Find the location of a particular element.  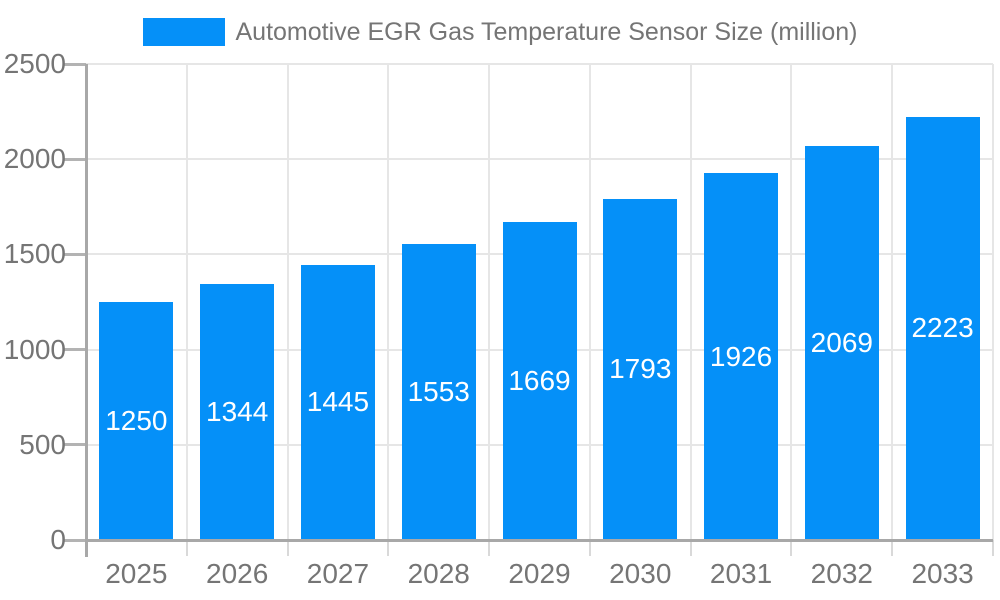

y-tick-label: 1000 is located at coordinates (34, 349).